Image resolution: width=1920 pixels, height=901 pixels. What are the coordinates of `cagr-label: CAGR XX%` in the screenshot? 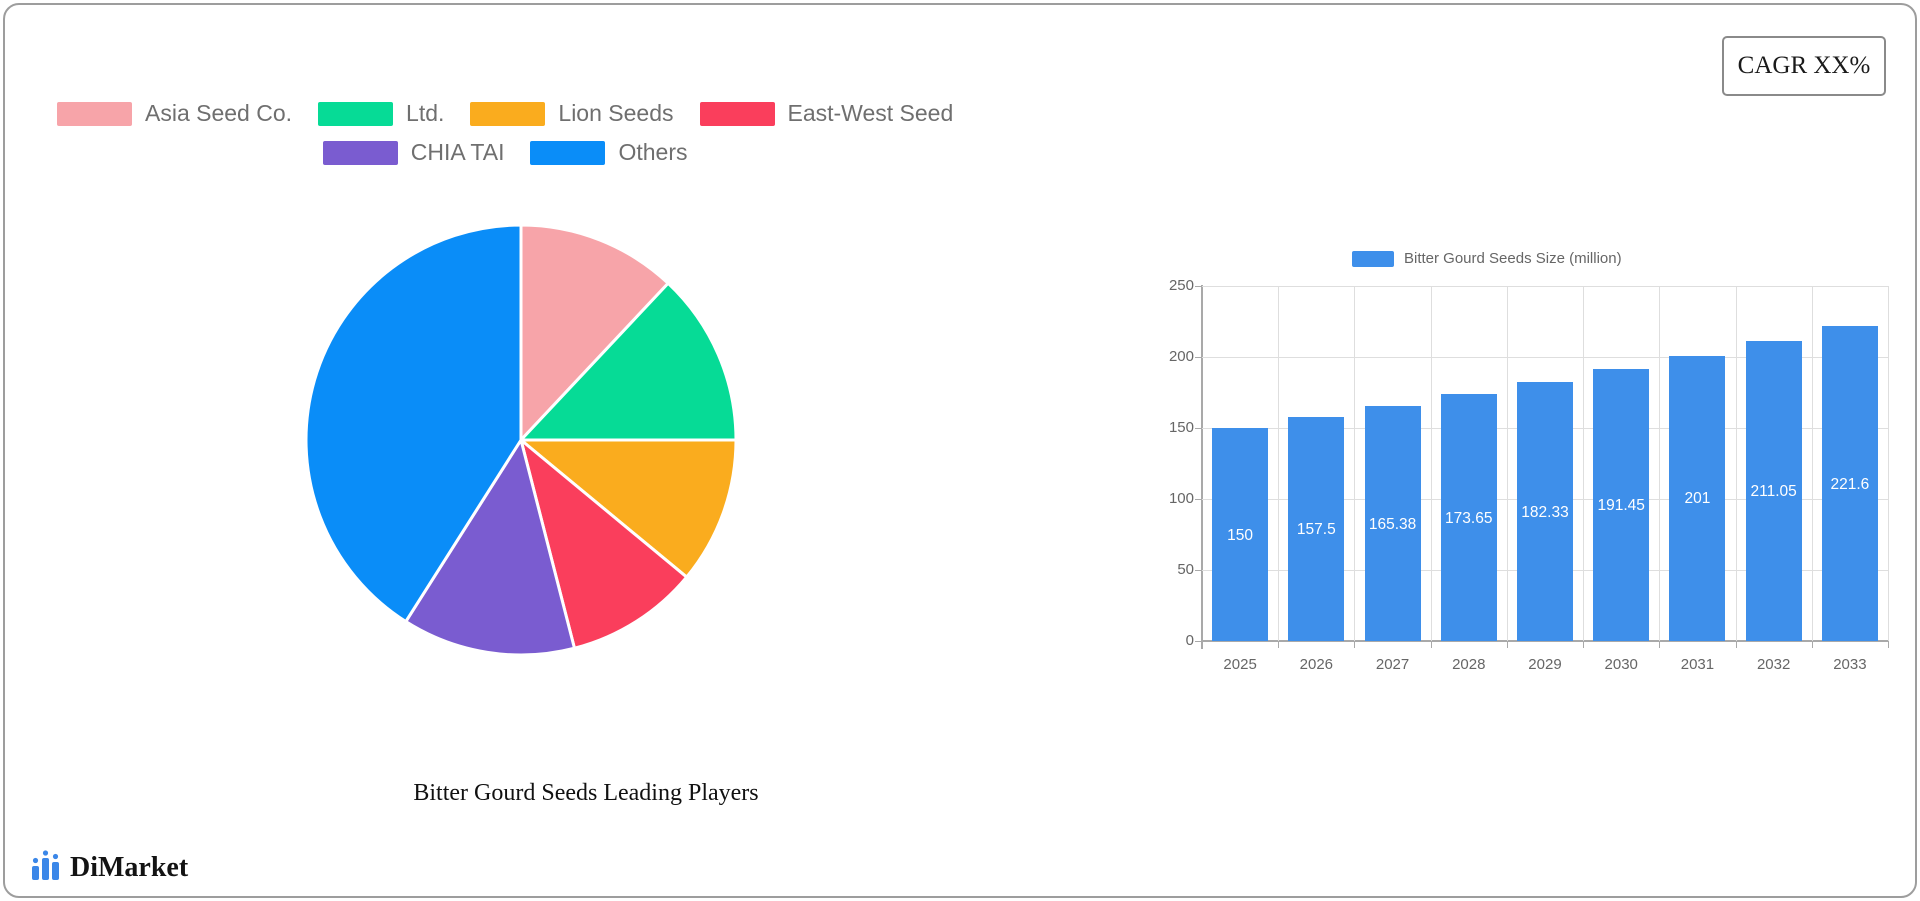 It's located at (1804, 65).